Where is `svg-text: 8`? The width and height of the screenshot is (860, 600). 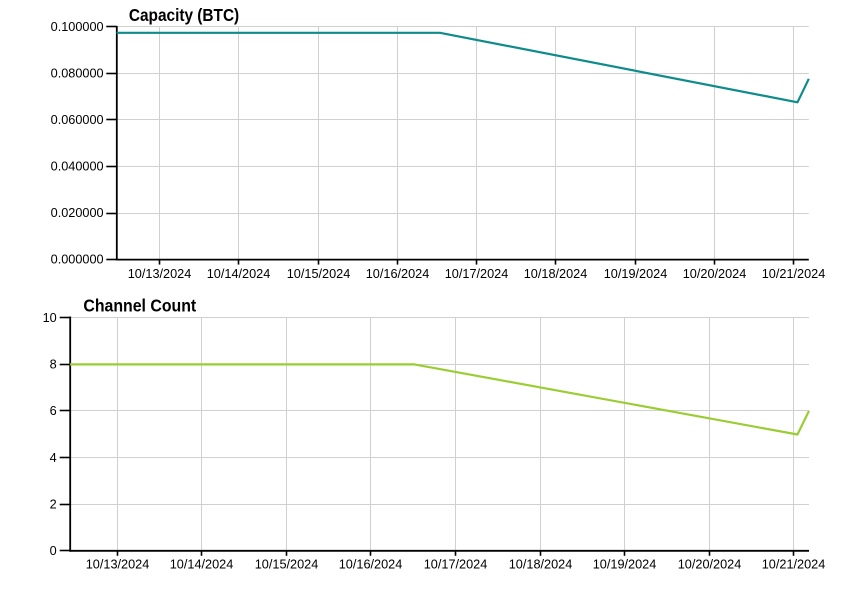 svg-text: 8 is located at coordinates (53, 365).